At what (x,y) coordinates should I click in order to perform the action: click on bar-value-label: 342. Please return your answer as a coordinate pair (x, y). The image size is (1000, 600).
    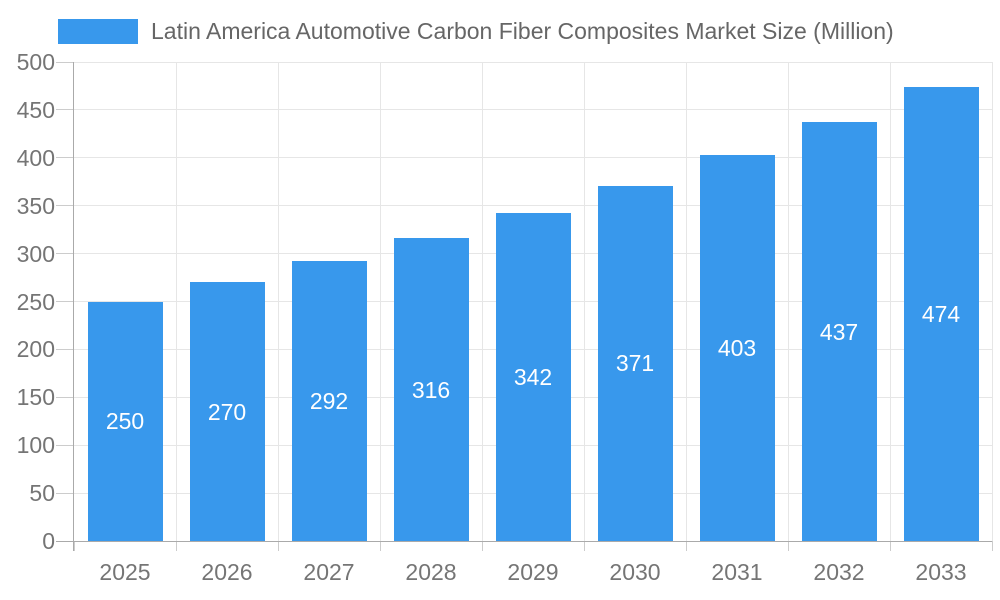
    Looking at the image, I should click on (533, 377).